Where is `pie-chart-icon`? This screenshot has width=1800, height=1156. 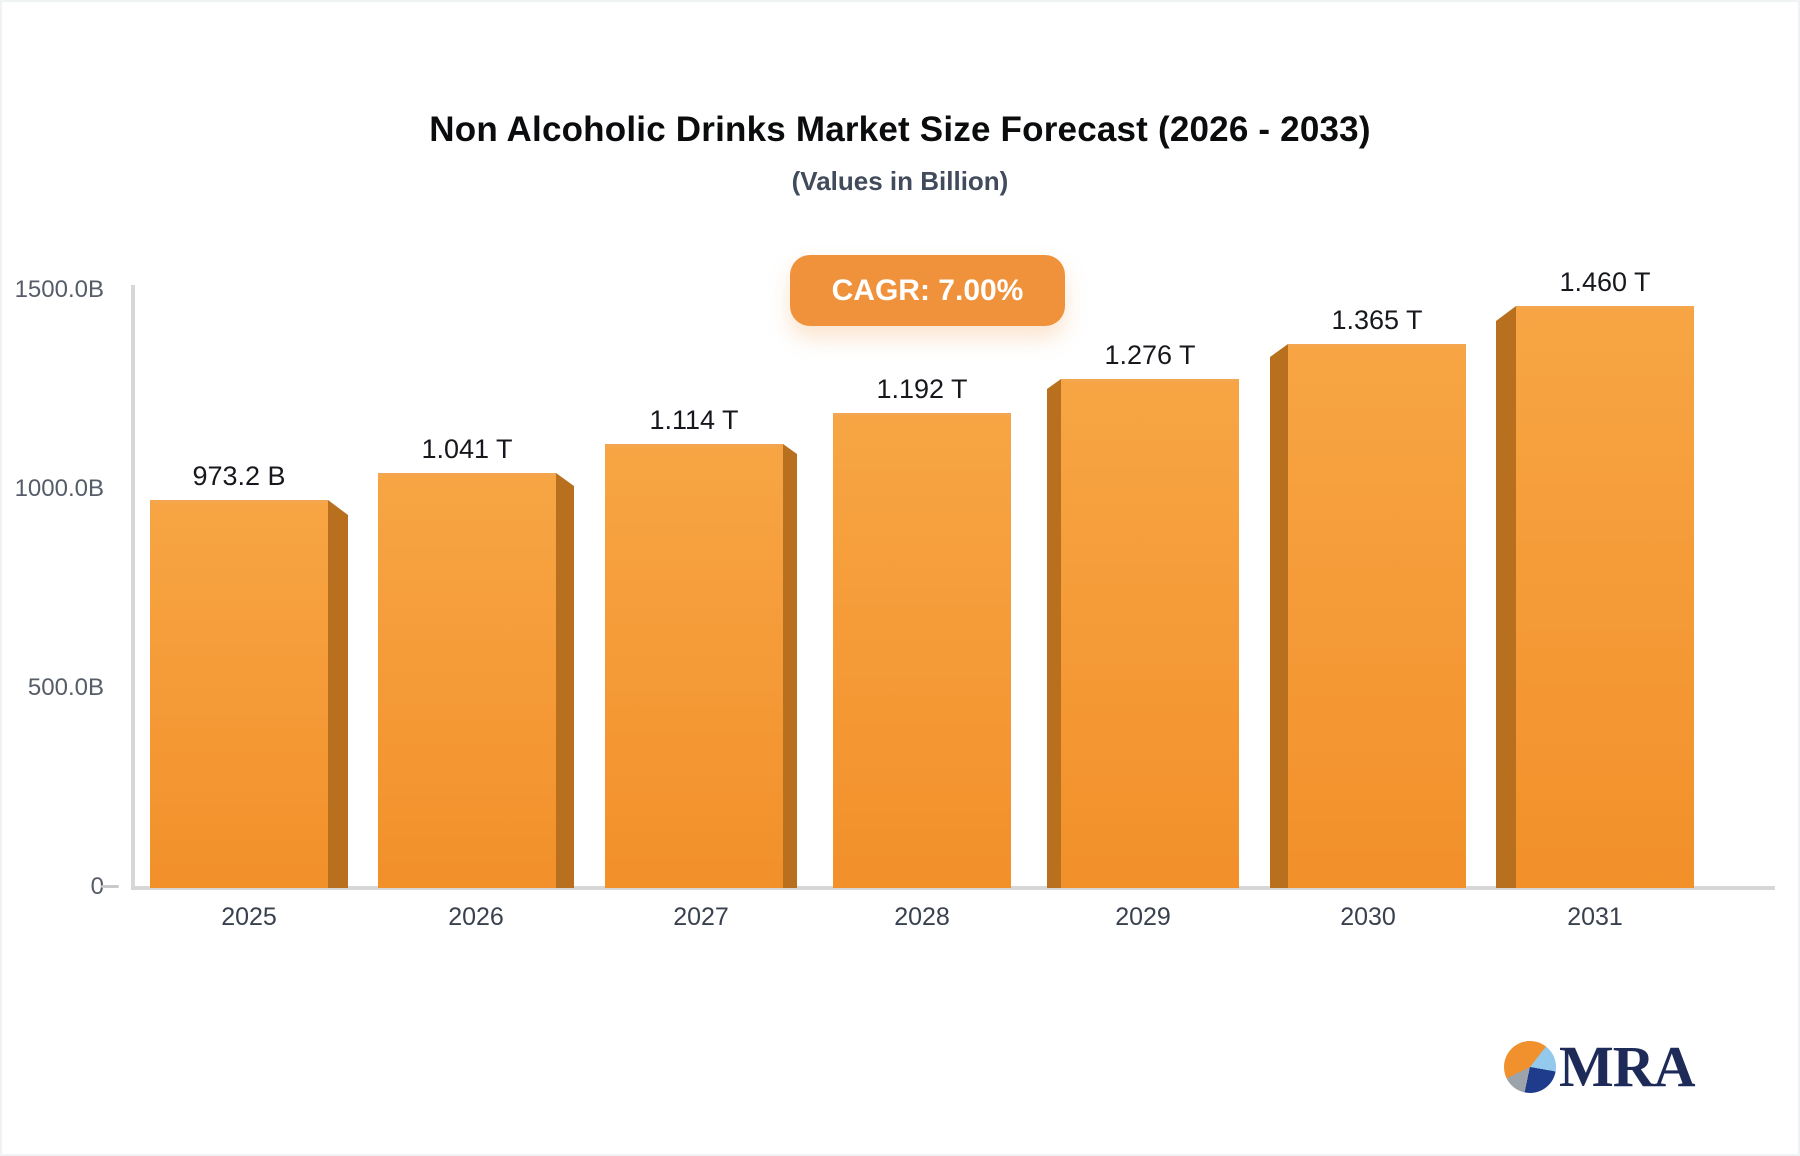
pie-chart-icon is located at coordinates (1530, 1067).